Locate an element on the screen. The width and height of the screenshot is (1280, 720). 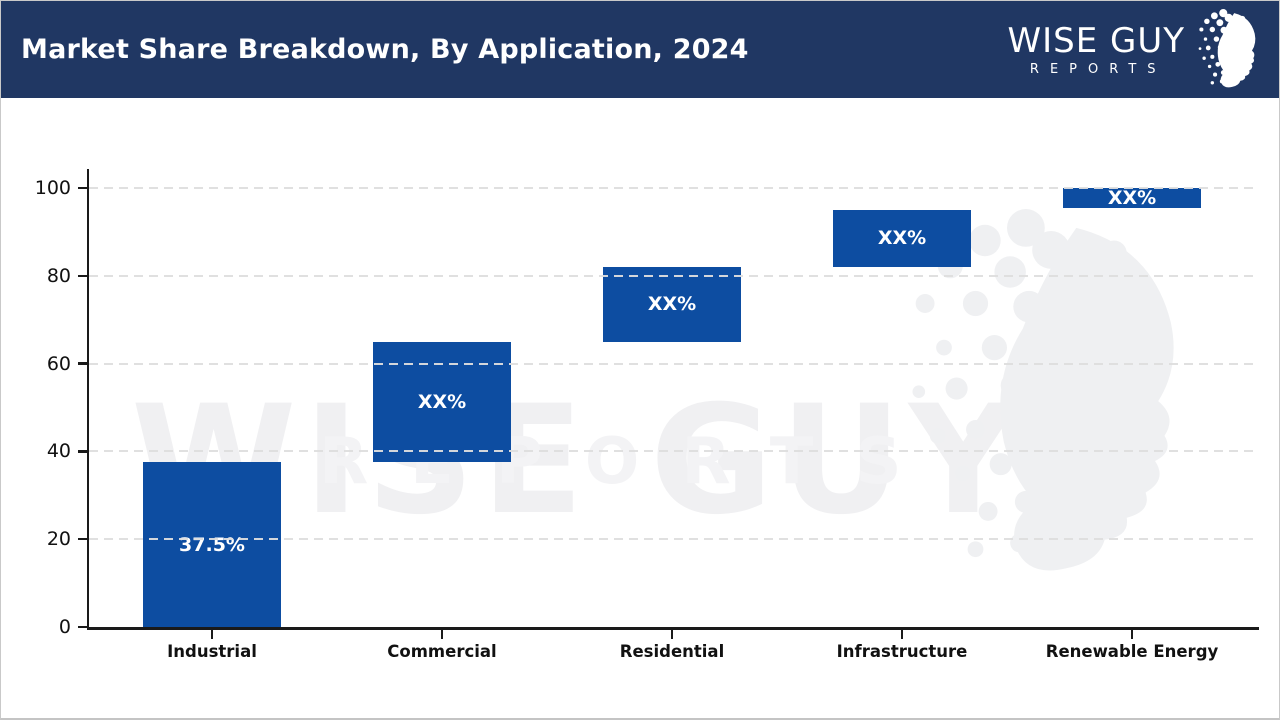
x-axis-label: Commercial is located at coordinates (442, 651).